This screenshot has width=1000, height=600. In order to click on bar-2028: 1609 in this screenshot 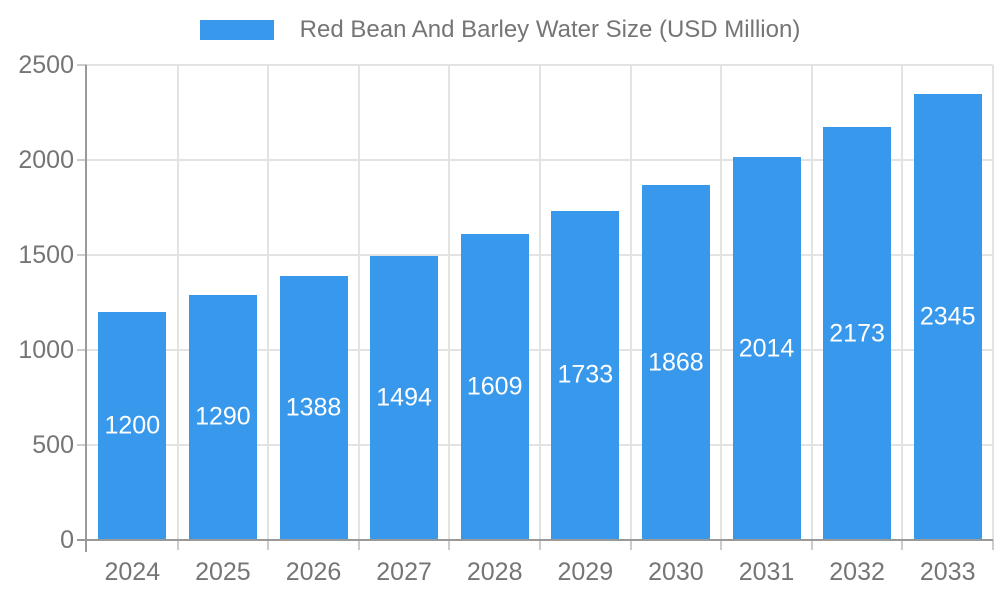, I will do `click(494, 387)`.